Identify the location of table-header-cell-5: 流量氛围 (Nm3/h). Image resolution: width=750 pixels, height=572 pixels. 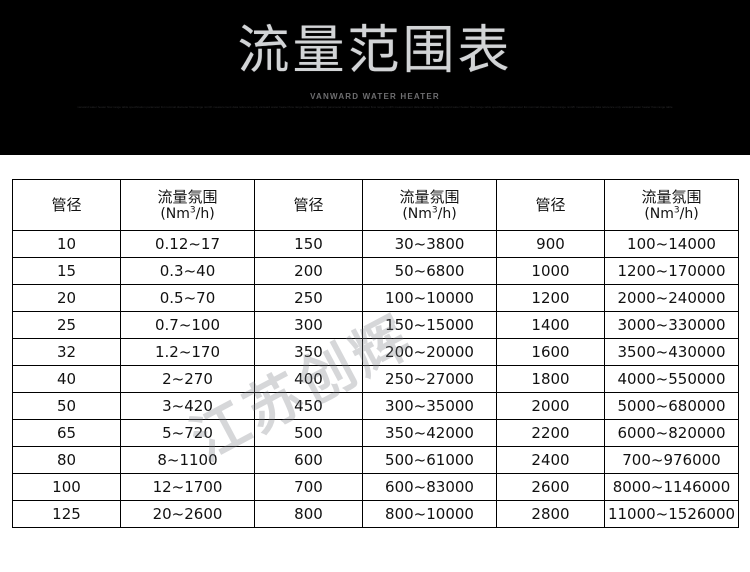
(671, 205).